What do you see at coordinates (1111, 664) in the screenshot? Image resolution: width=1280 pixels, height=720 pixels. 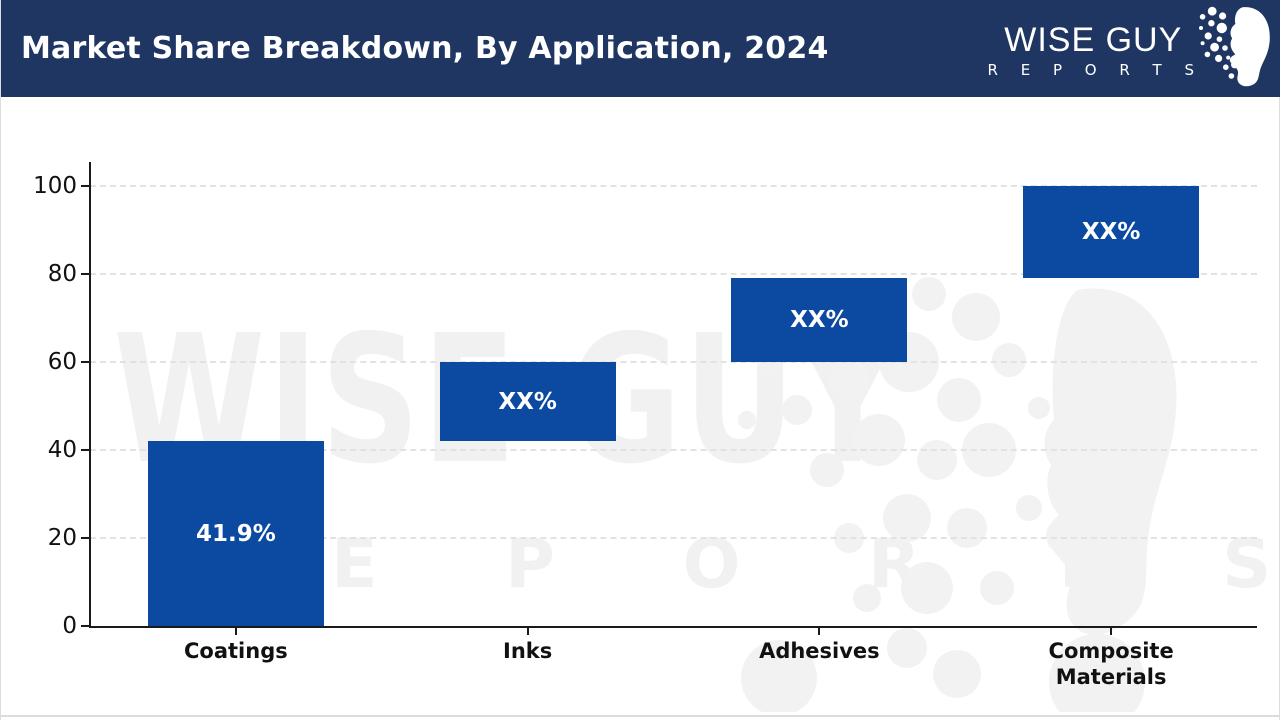 I see `x-category-label: Composite Materials` at bounding box center [1111, 664].